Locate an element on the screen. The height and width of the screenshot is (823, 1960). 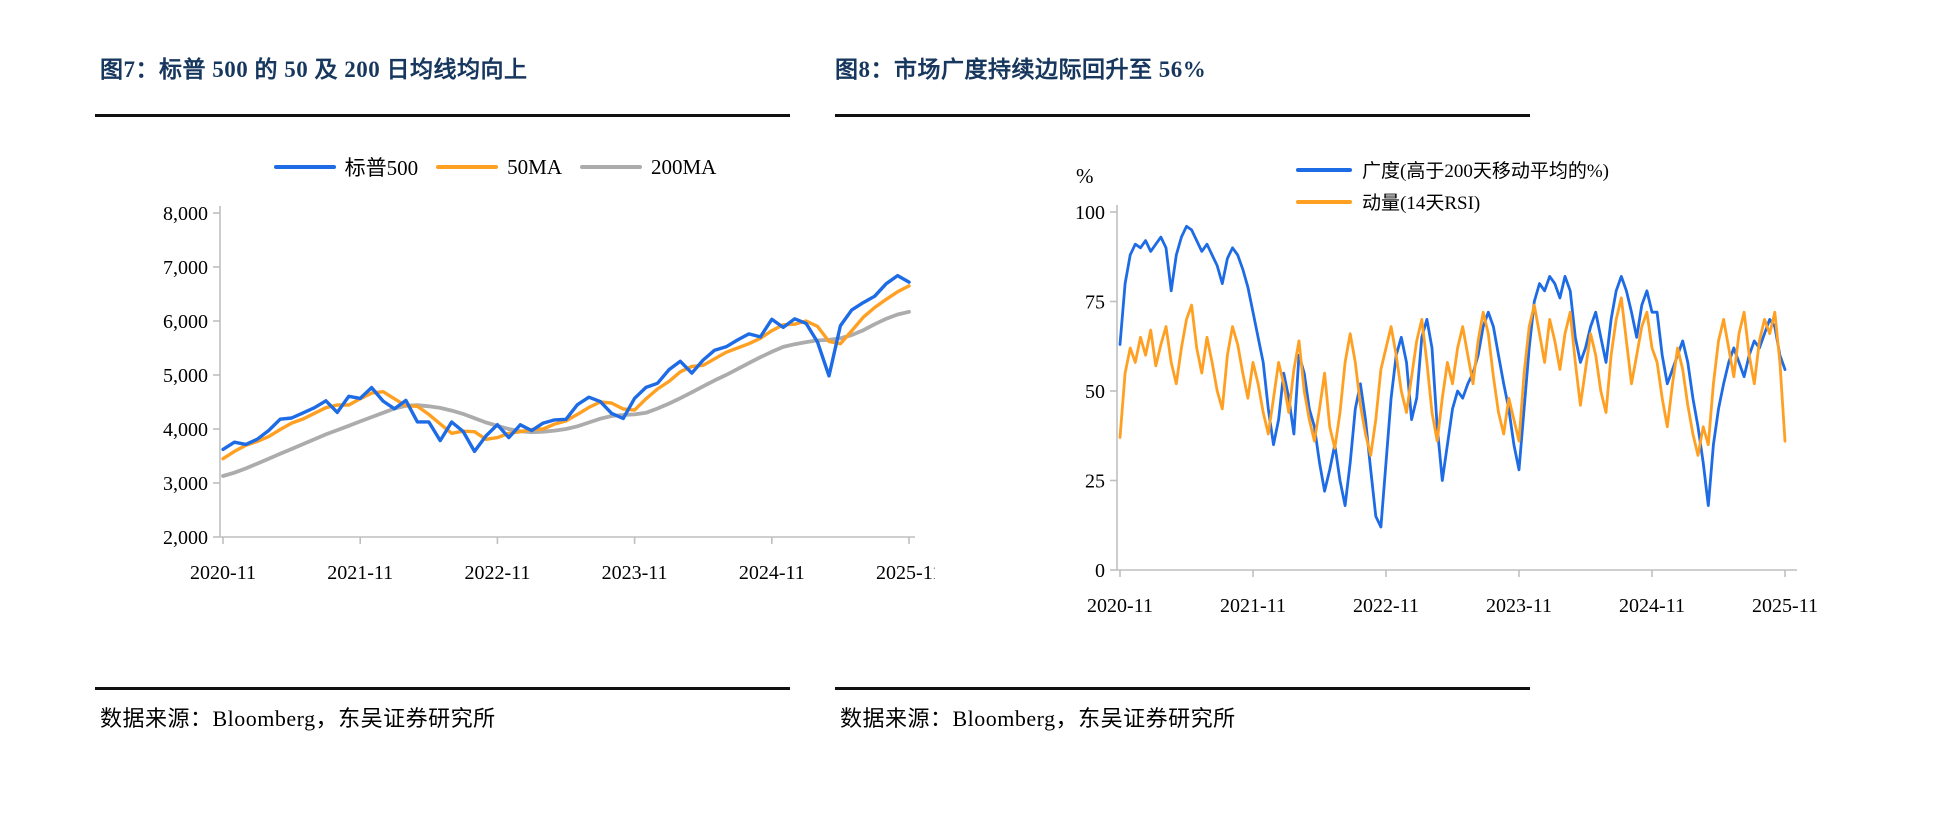
legend-label-200ma: 200MA is located at coordinates (684, 166).